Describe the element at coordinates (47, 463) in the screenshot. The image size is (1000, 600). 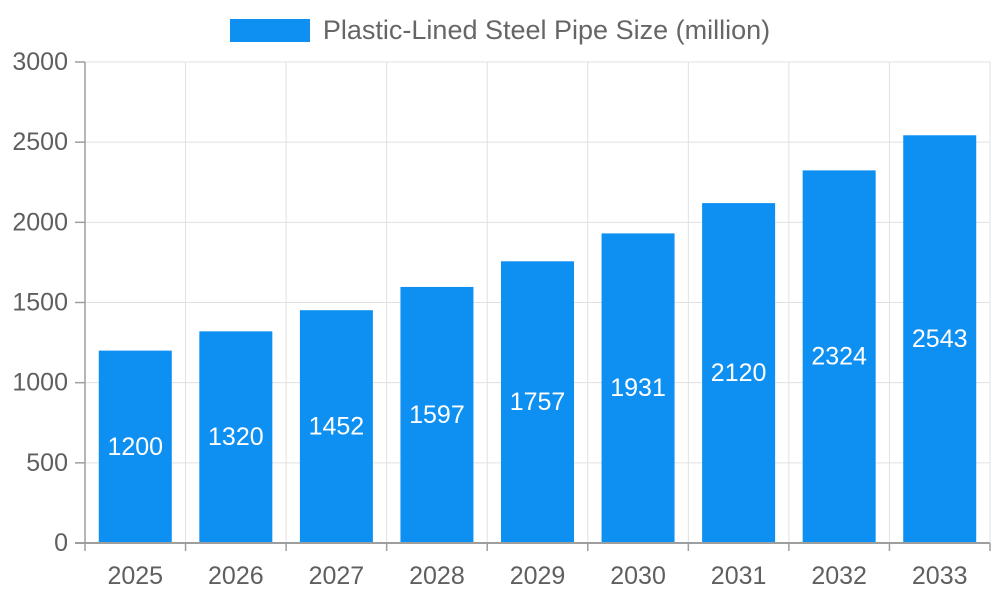
I see `y-tick-label: 500` at that location.